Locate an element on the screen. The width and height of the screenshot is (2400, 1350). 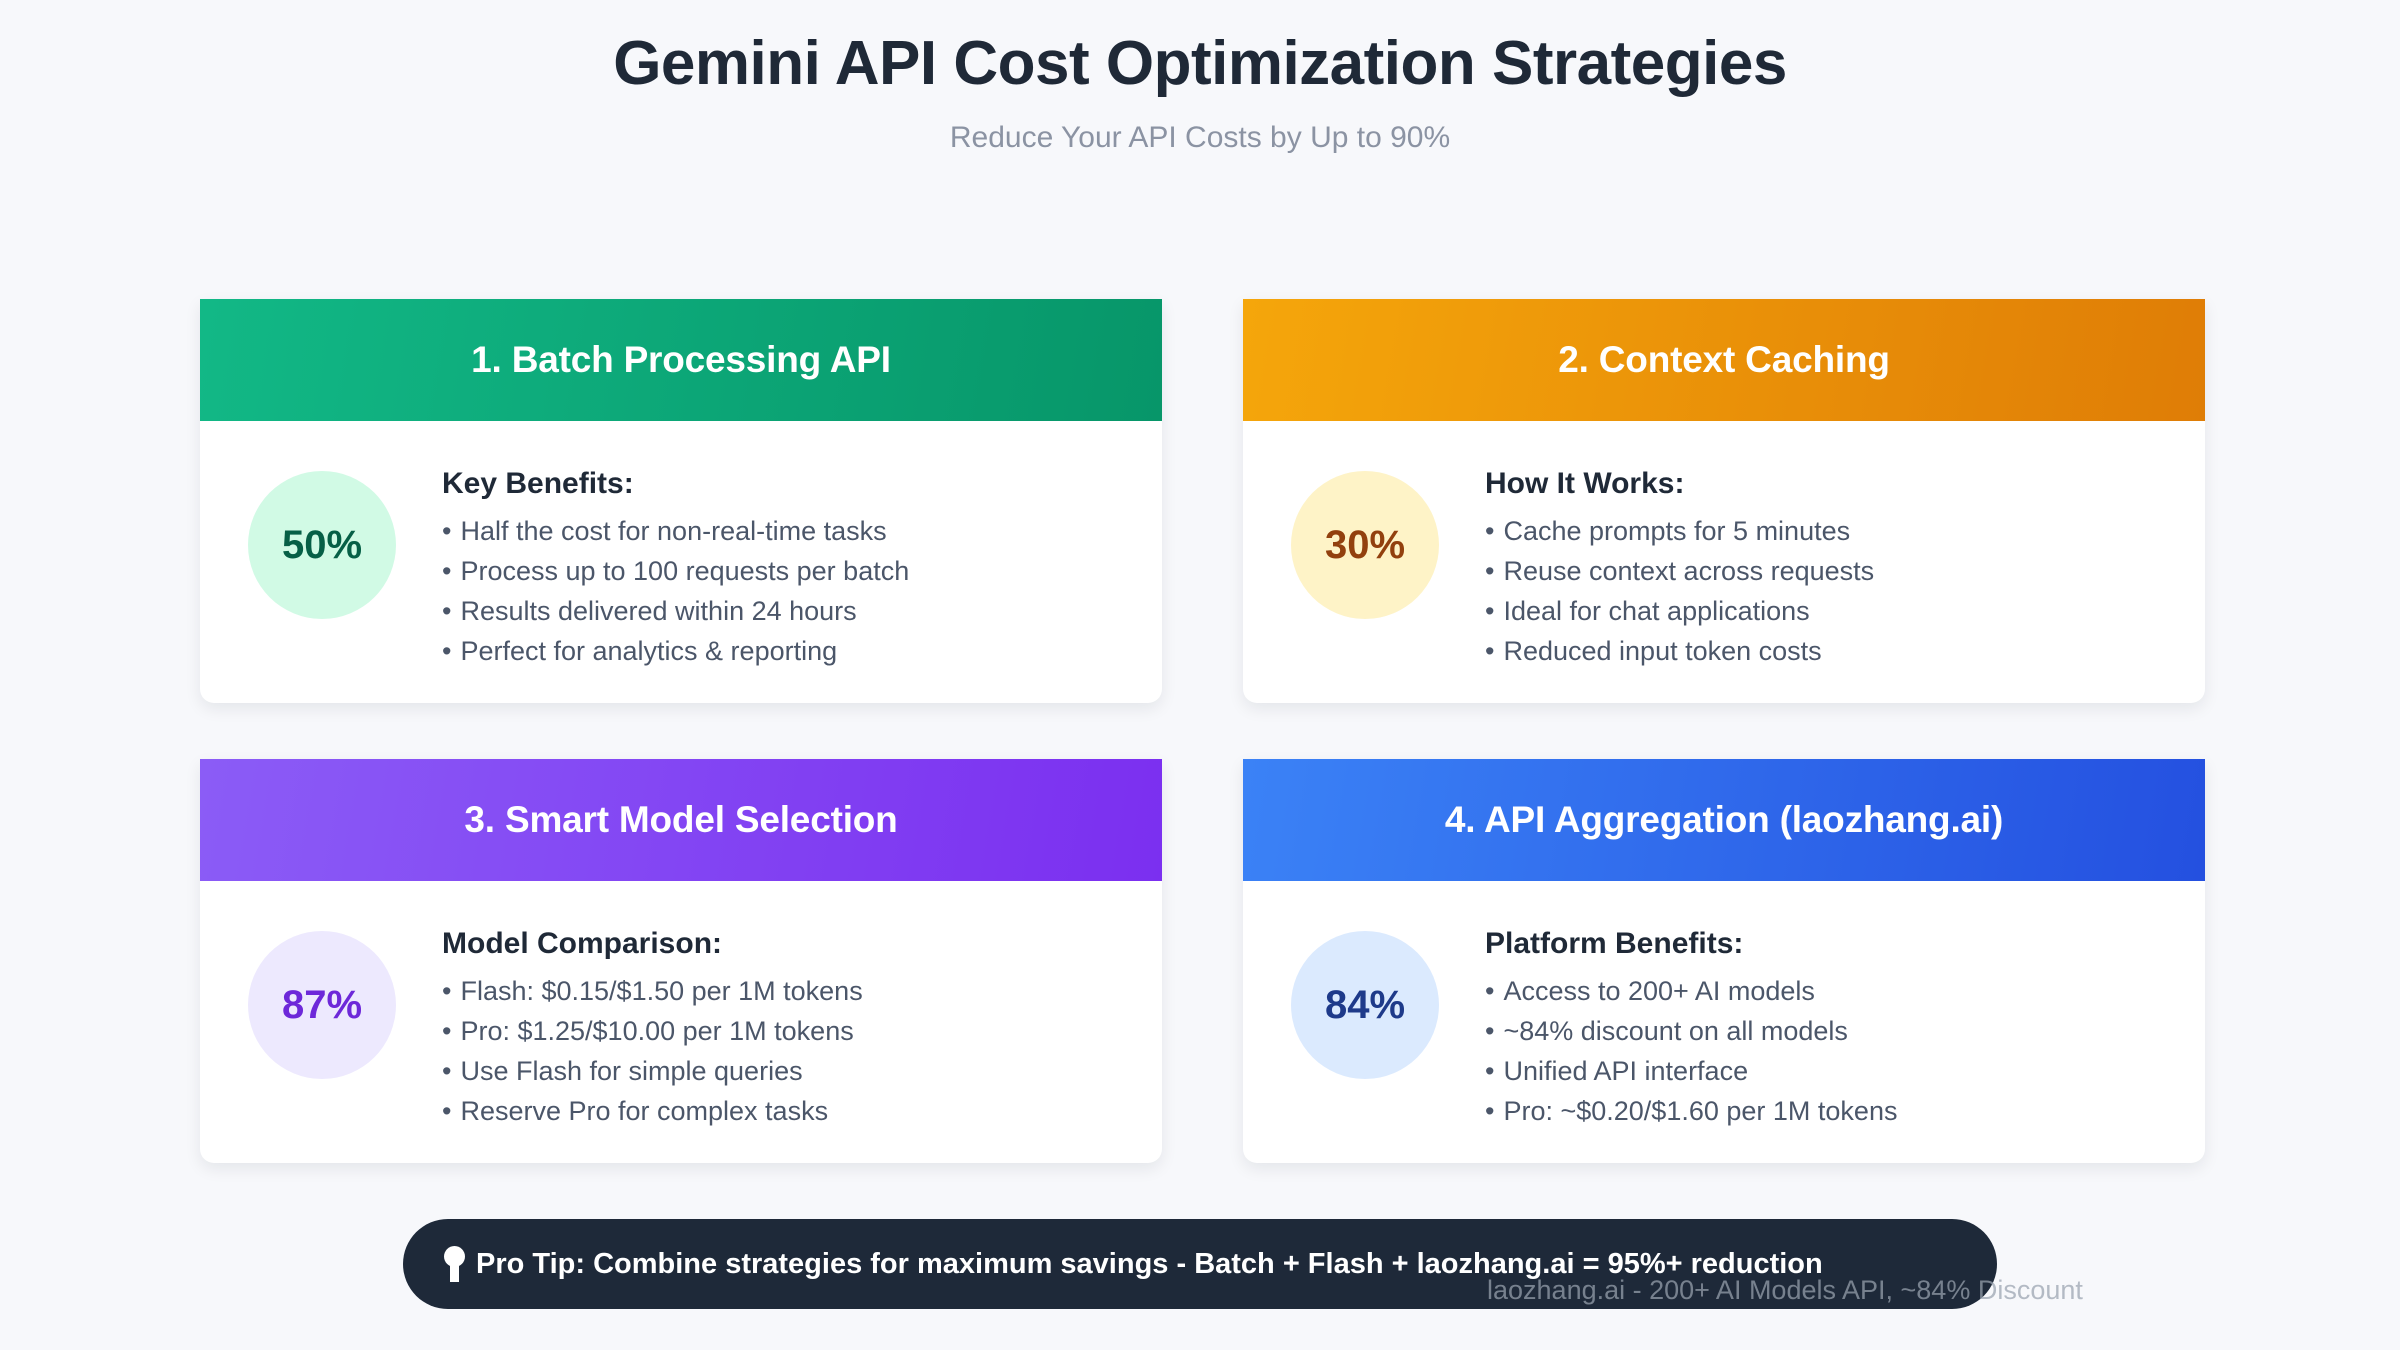
list-item: • Flash: $0.15/$1.50 per 1M tokens is located at coordinates (652, 991).